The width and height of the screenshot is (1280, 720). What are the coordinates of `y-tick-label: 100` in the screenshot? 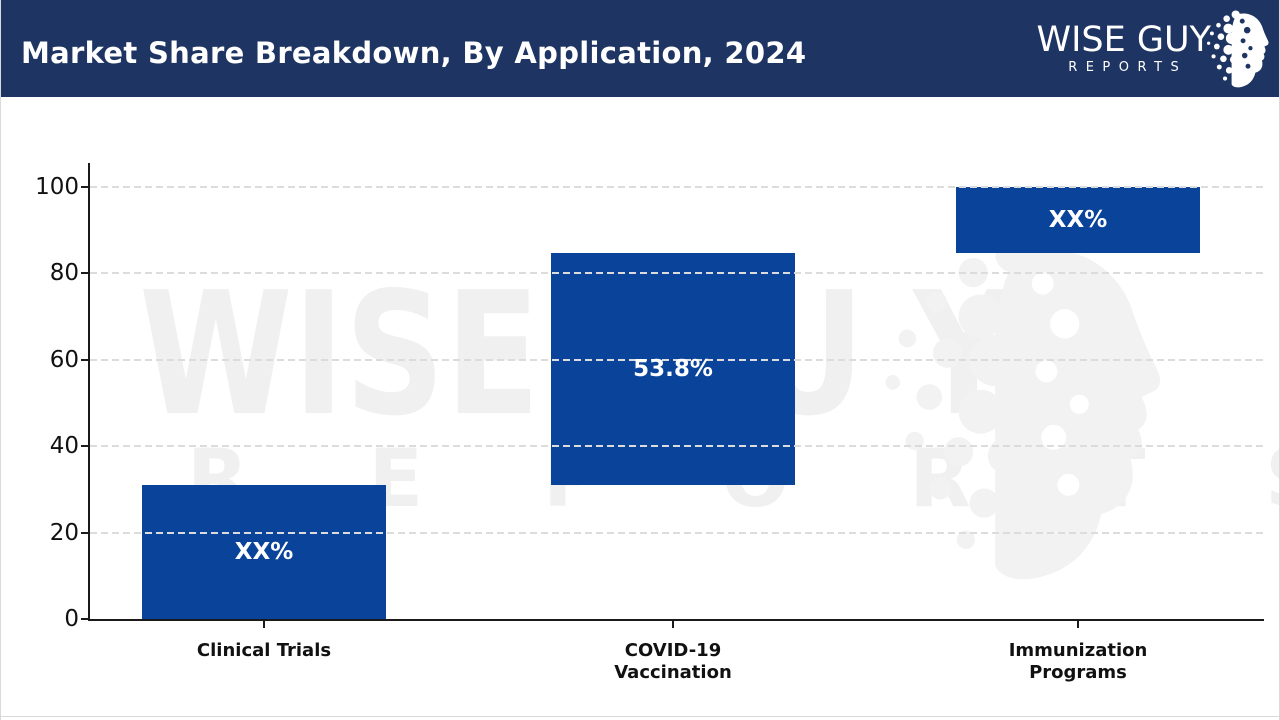 It's located at (57, 187).